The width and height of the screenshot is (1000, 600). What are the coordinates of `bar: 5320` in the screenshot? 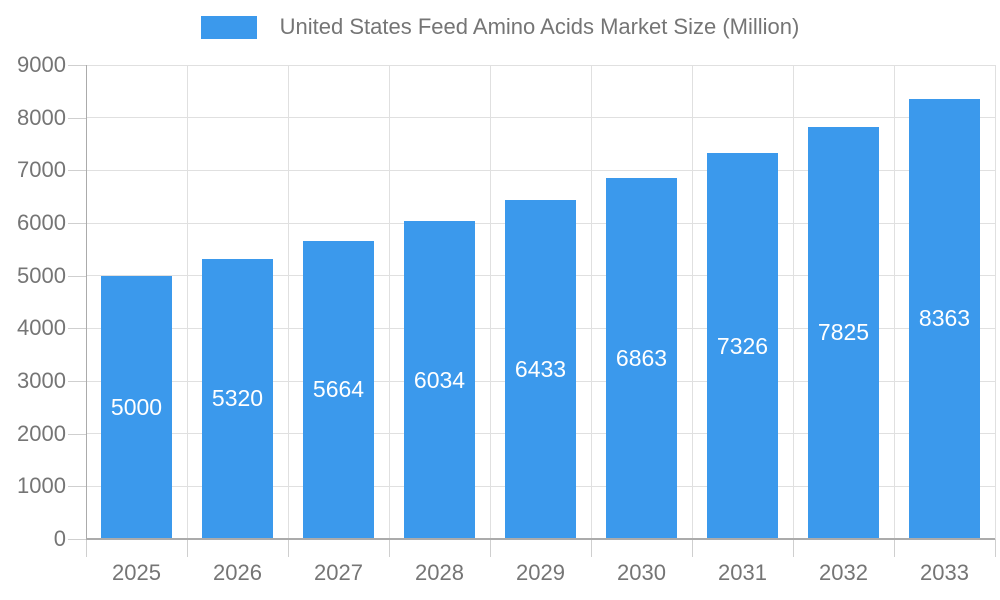 It's located at (237, 398).